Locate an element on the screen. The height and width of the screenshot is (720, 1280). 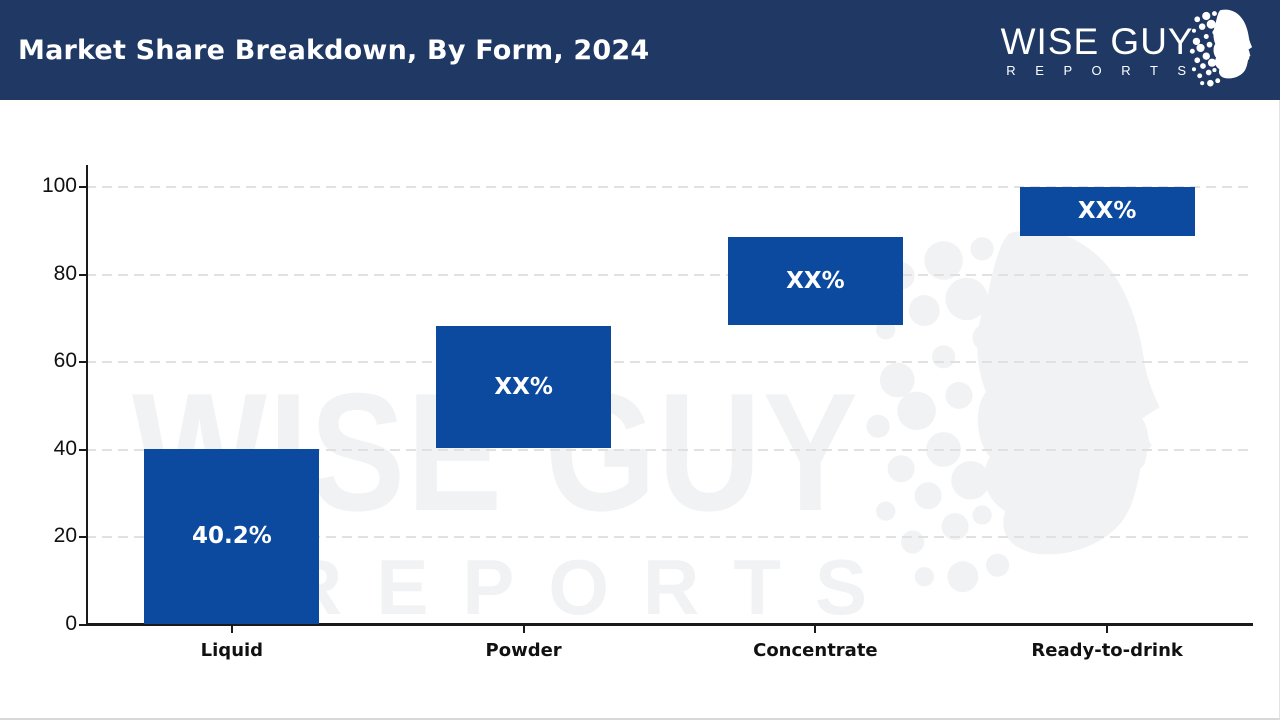
x-axis-line is located at coordinates (669, 624).